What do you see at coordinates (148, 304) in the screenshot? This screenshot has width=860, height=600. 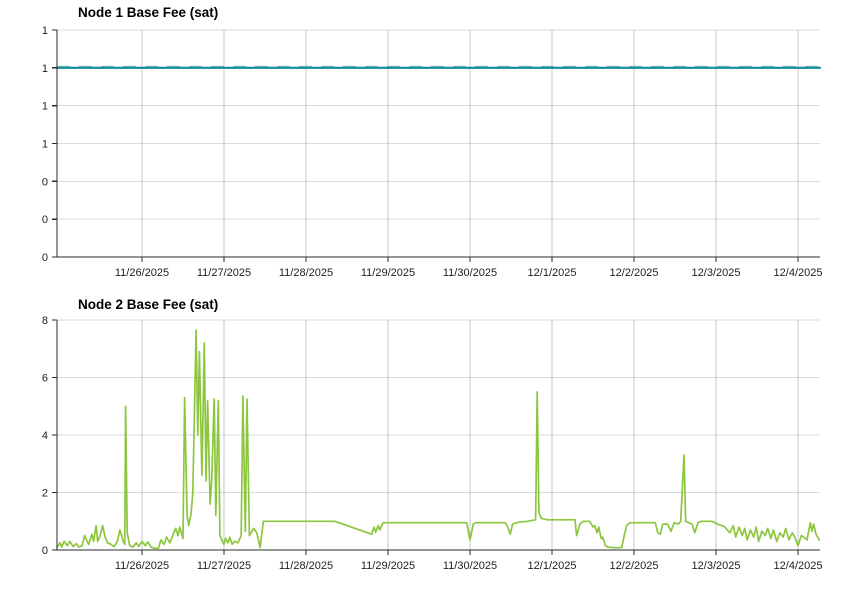 I see `node2-chart-title: Node 2 Base Fee (sat)` at bounding box center [148, 304].